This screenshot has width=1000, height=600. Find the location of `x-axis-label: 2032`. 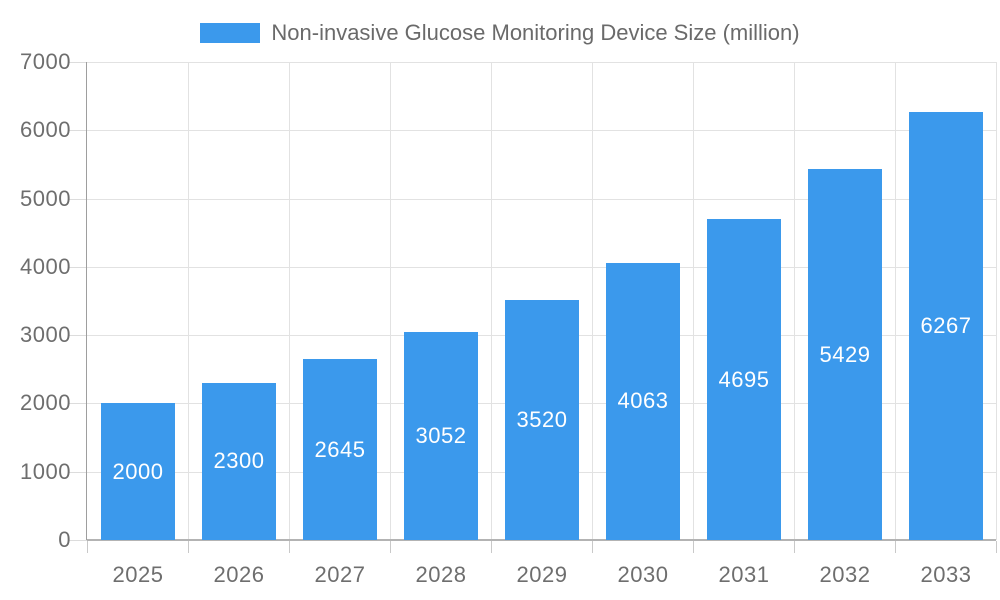

x-axis-label: 2032 is located at coordinates (845, 574).